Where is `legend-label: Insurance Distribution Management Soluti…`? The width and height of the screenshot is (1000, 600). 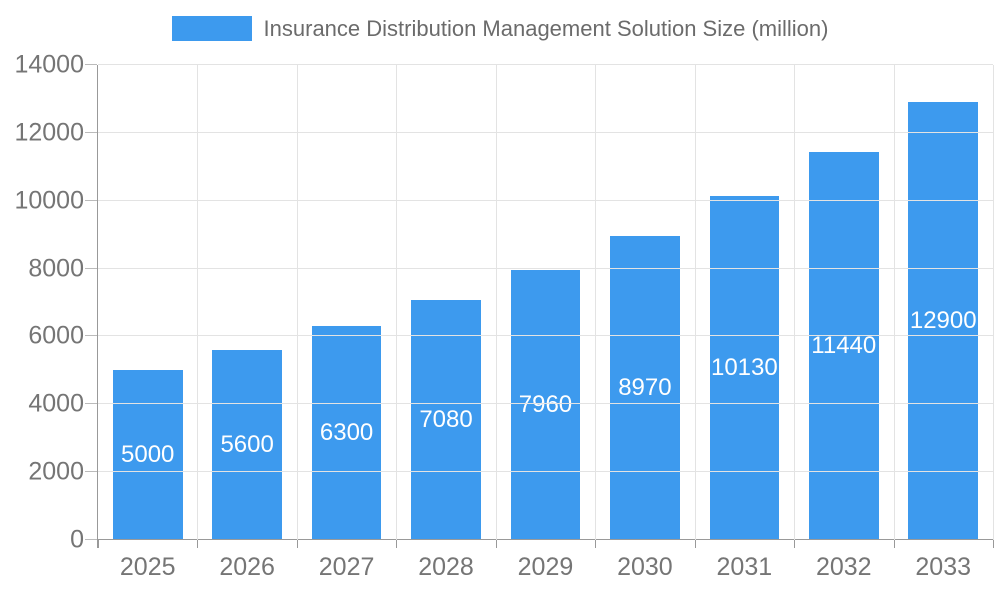 legend-label: Insurance Distribution Management Soluti… is located at coordinates (546, 28).